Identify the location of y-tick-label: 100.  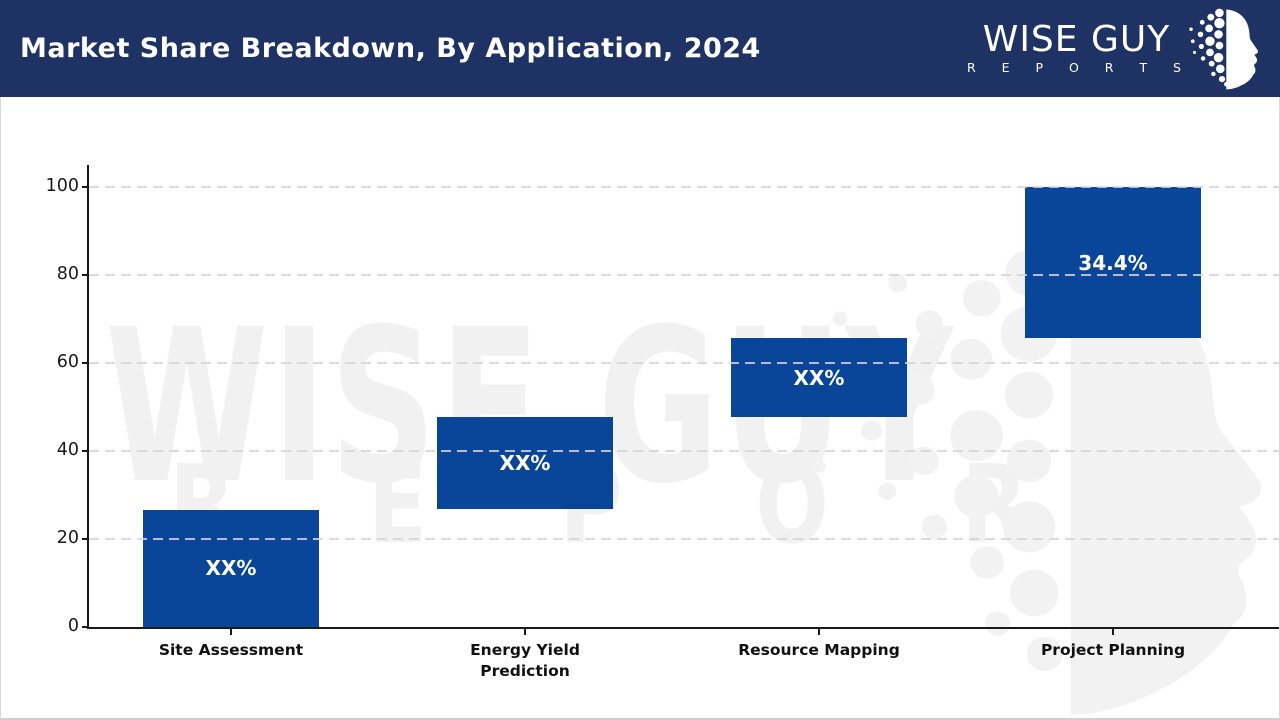
(62, 186).